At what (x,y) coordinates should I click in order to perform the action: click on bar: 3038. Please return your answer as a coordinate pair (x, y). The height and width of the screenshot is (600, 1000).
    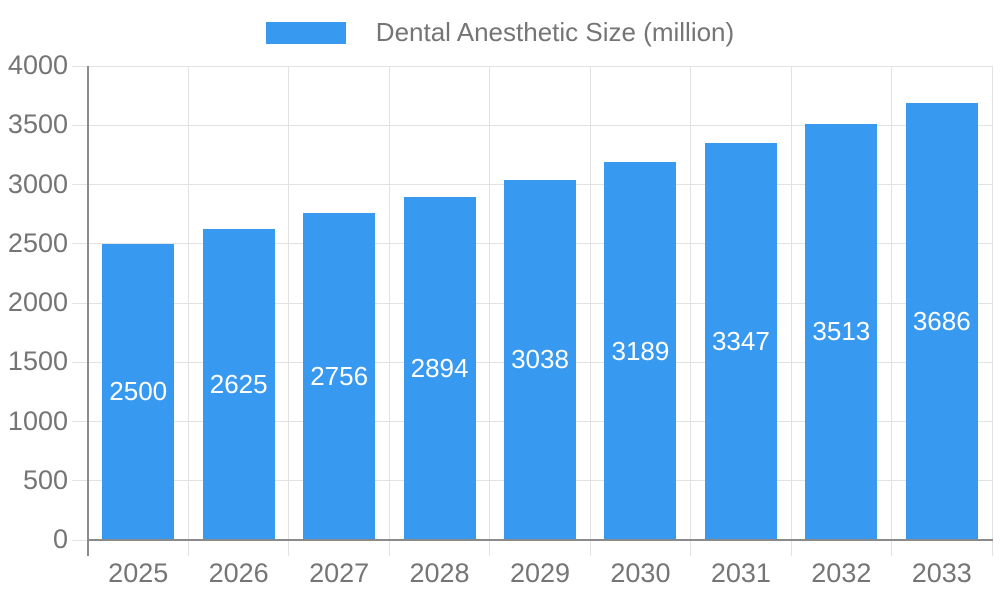
    Looking at the image, I should click on (540, 359).